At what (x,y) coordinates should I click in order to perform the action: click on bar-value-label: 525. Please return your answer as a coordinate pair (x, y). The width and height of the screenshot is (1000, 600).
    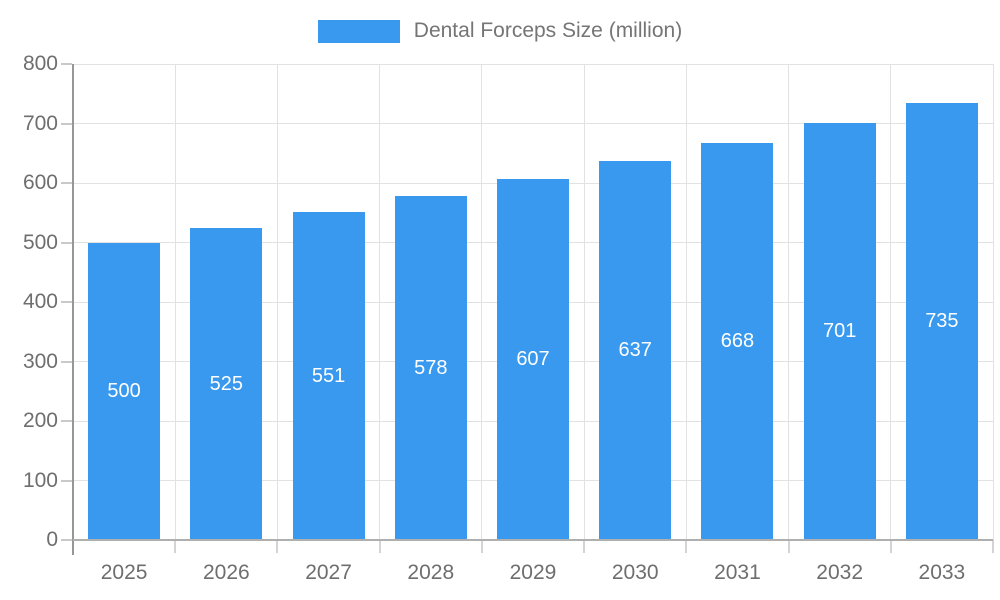
    Looking at the image, I should click on (226, 383).